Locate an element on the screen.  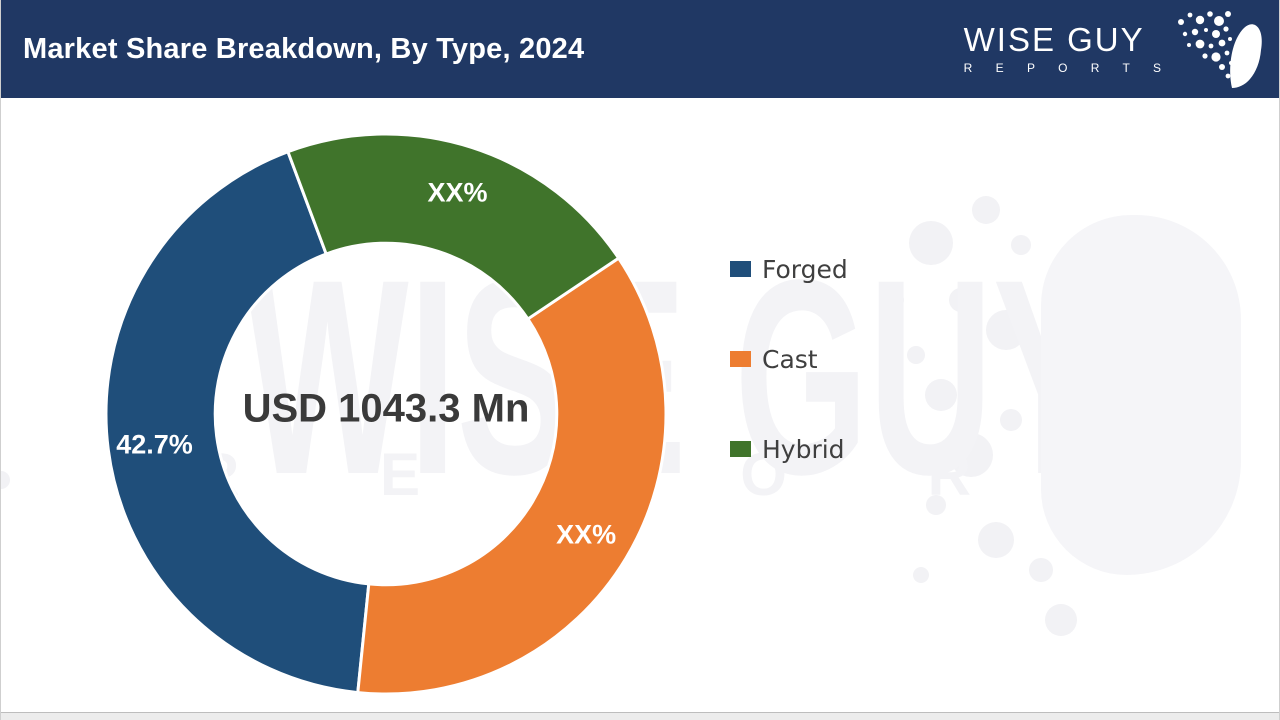
brand-logo-text: WISE GUY R E P O R T S is located at coordinates (1067, 49).